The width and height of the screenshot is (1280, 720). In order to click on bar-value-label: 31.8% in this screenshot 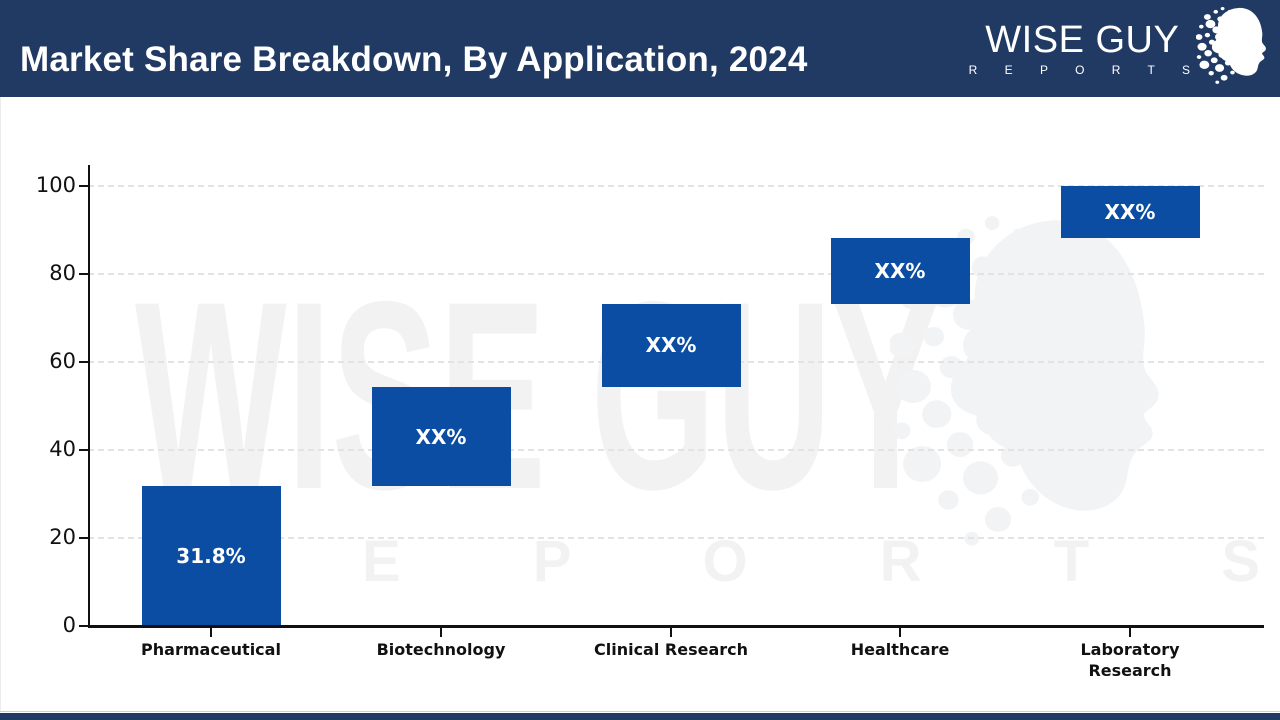, I will do `click(211, 555)`.